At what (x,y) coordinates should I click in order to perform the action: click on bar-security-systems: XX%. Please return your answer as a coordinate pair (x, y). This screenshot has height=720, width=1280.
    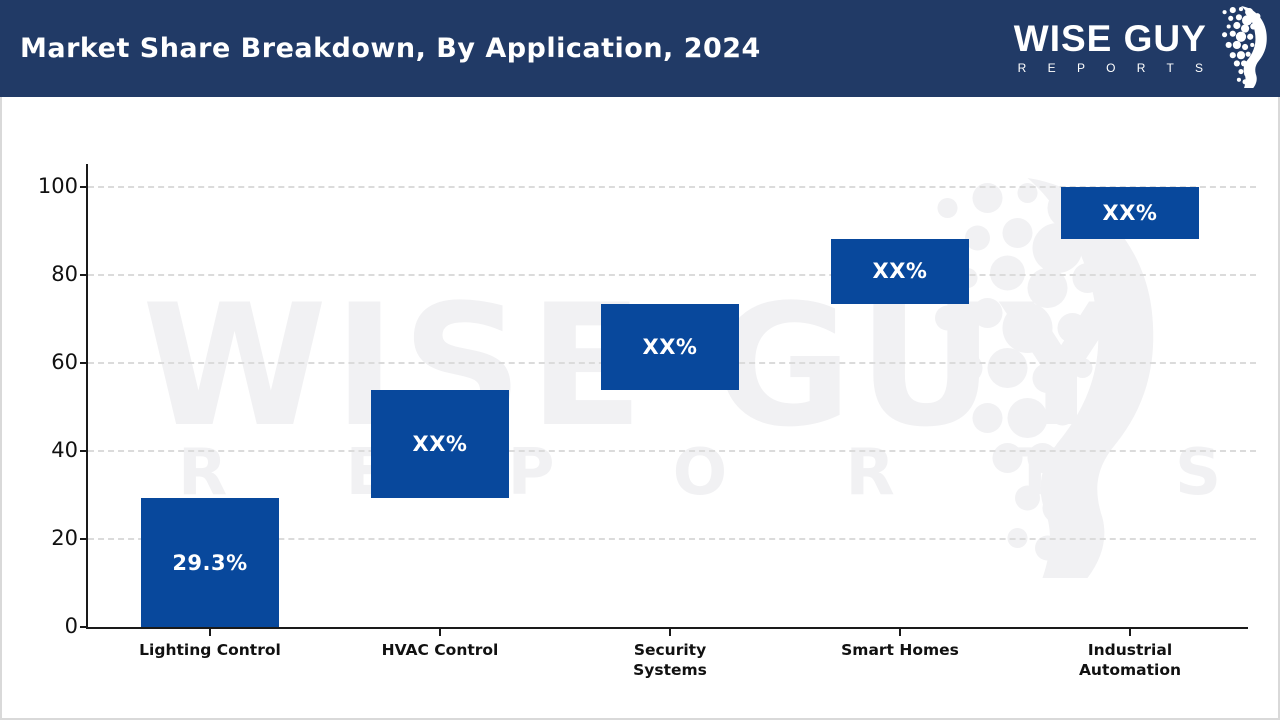
    Looking at the image, I should click on (670, 347).